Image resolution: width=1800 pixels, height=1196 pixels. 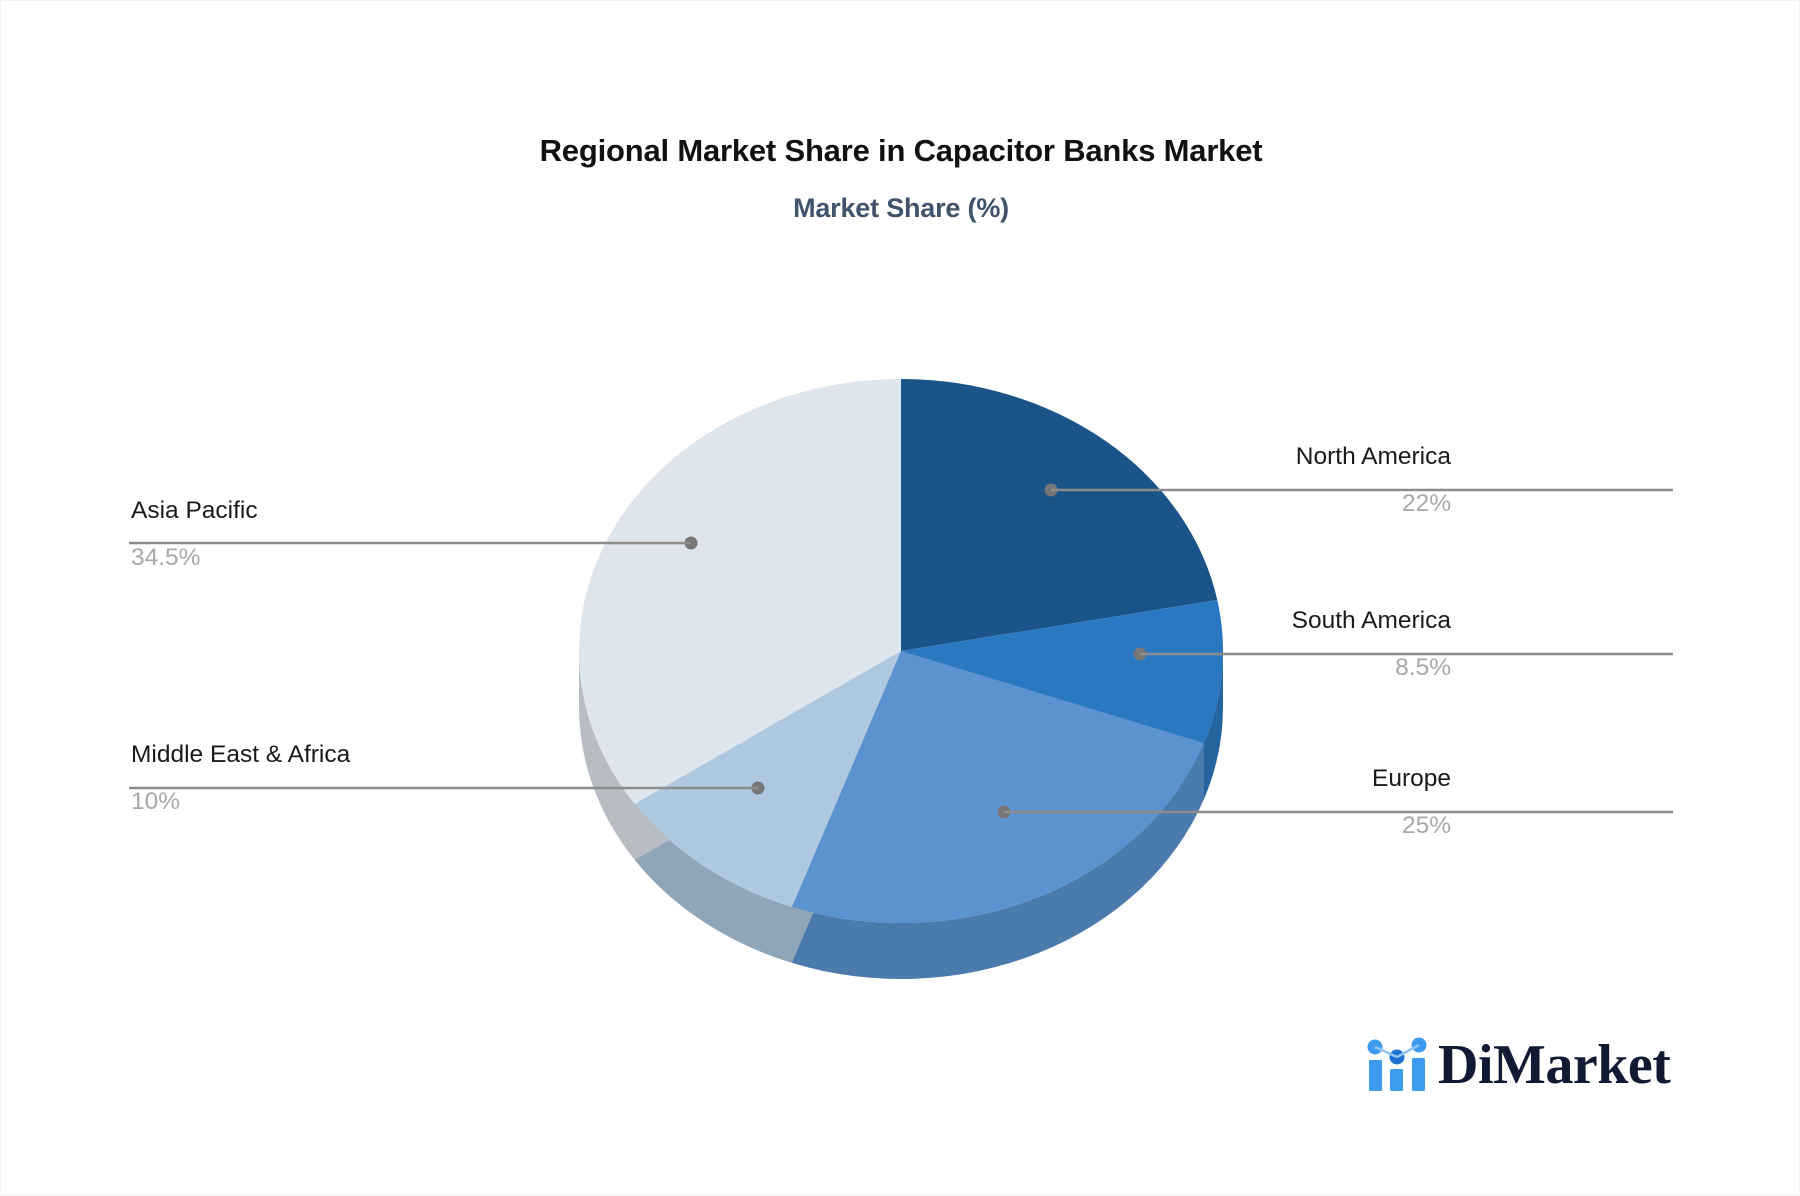 What do you see at coordinates (1426, 503) in the screenshot?
I see `callout-value: 22%` at bounding box center [1426, 503].